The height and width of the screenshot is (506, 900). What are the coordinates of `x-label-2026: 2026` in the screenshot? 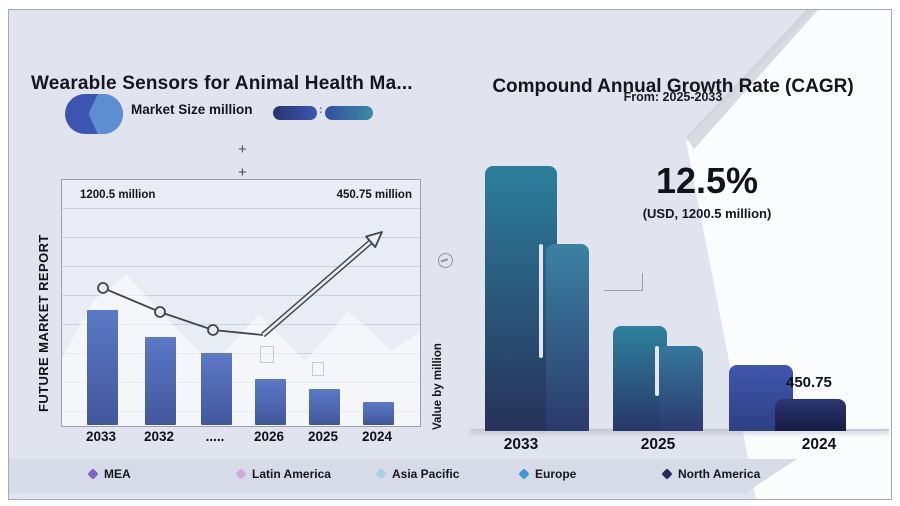 It's located at (269, 436).